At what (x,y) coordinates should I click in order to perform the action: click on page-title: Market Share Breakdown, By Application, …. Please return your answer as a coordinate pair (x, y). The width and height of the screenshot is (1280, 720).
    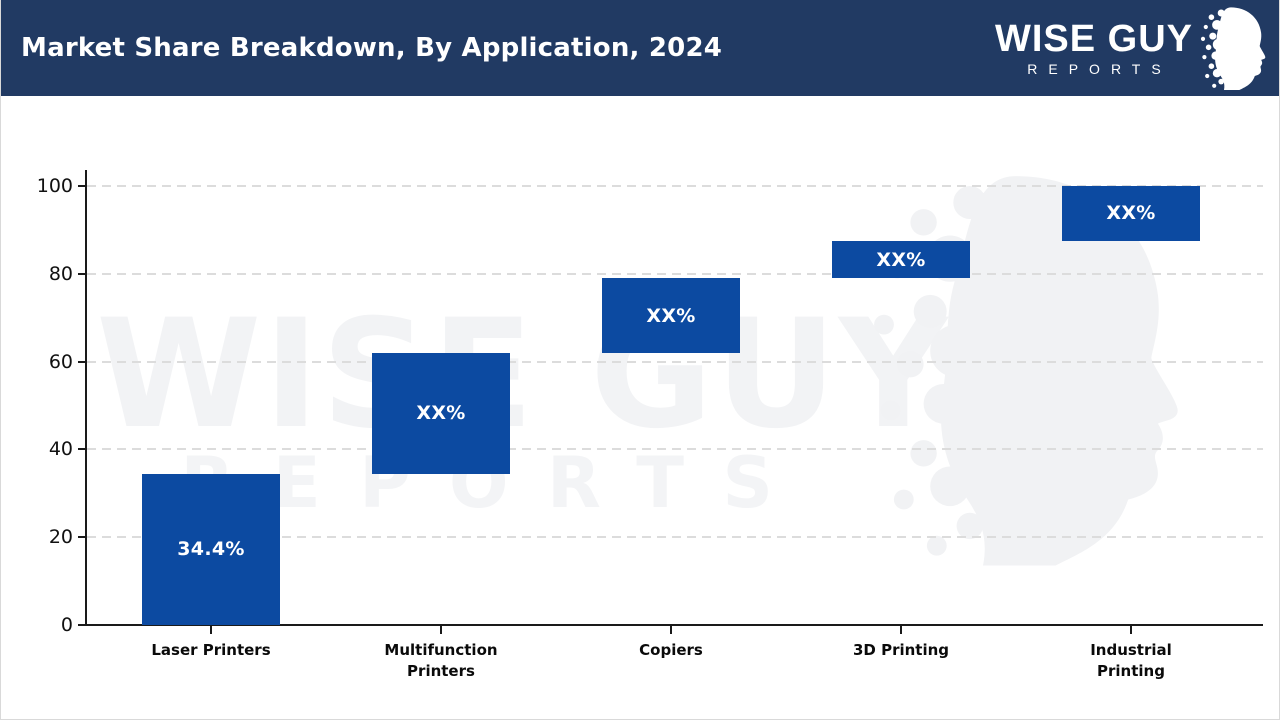
    Looking at the image, I should click on (372, 48).